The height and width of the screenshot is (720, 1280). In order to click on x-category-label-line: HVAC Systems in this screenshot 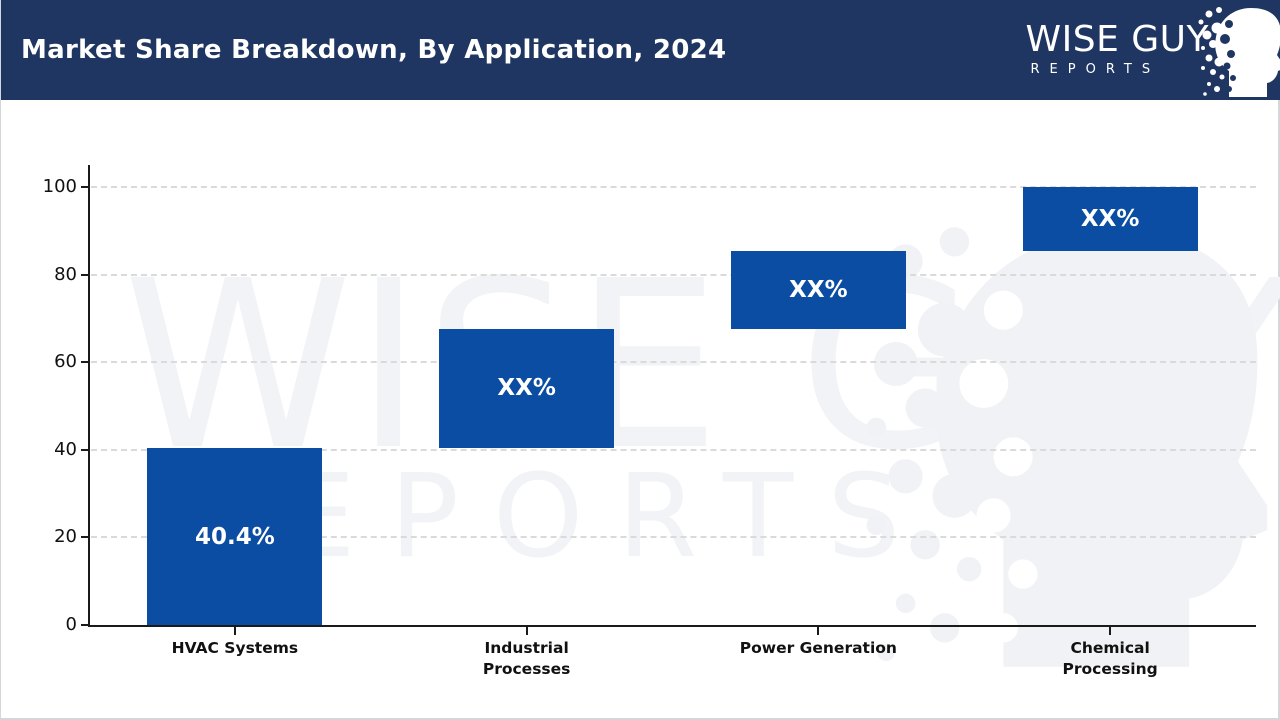, I will do `click(235, 648)`.